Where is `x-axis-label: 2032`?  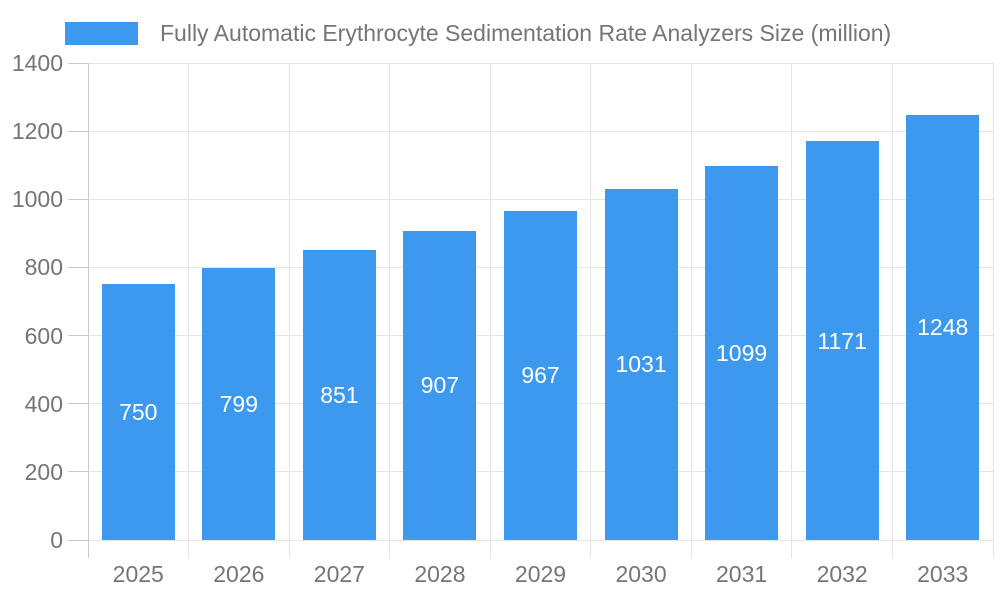
x-axis-label: 2032 is located at coordinates (842, 574).